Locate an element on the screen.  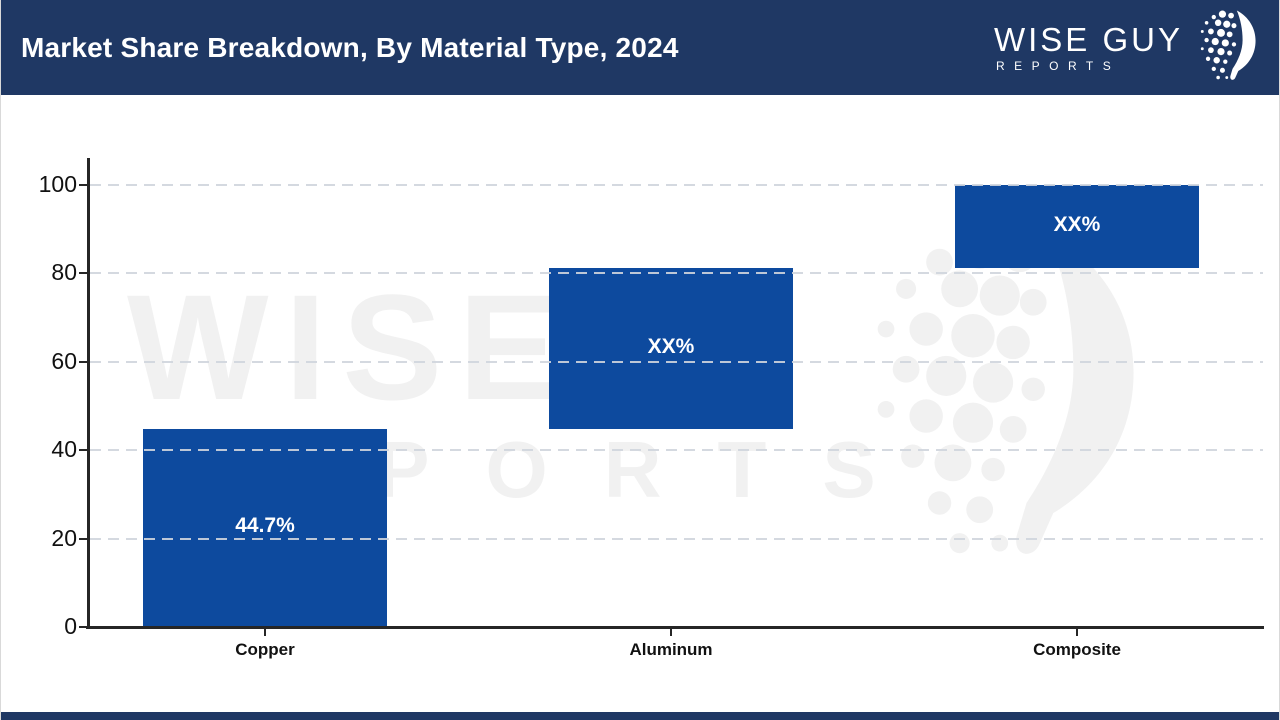
watermark-head-icon is located at coordinates (1005, 391).